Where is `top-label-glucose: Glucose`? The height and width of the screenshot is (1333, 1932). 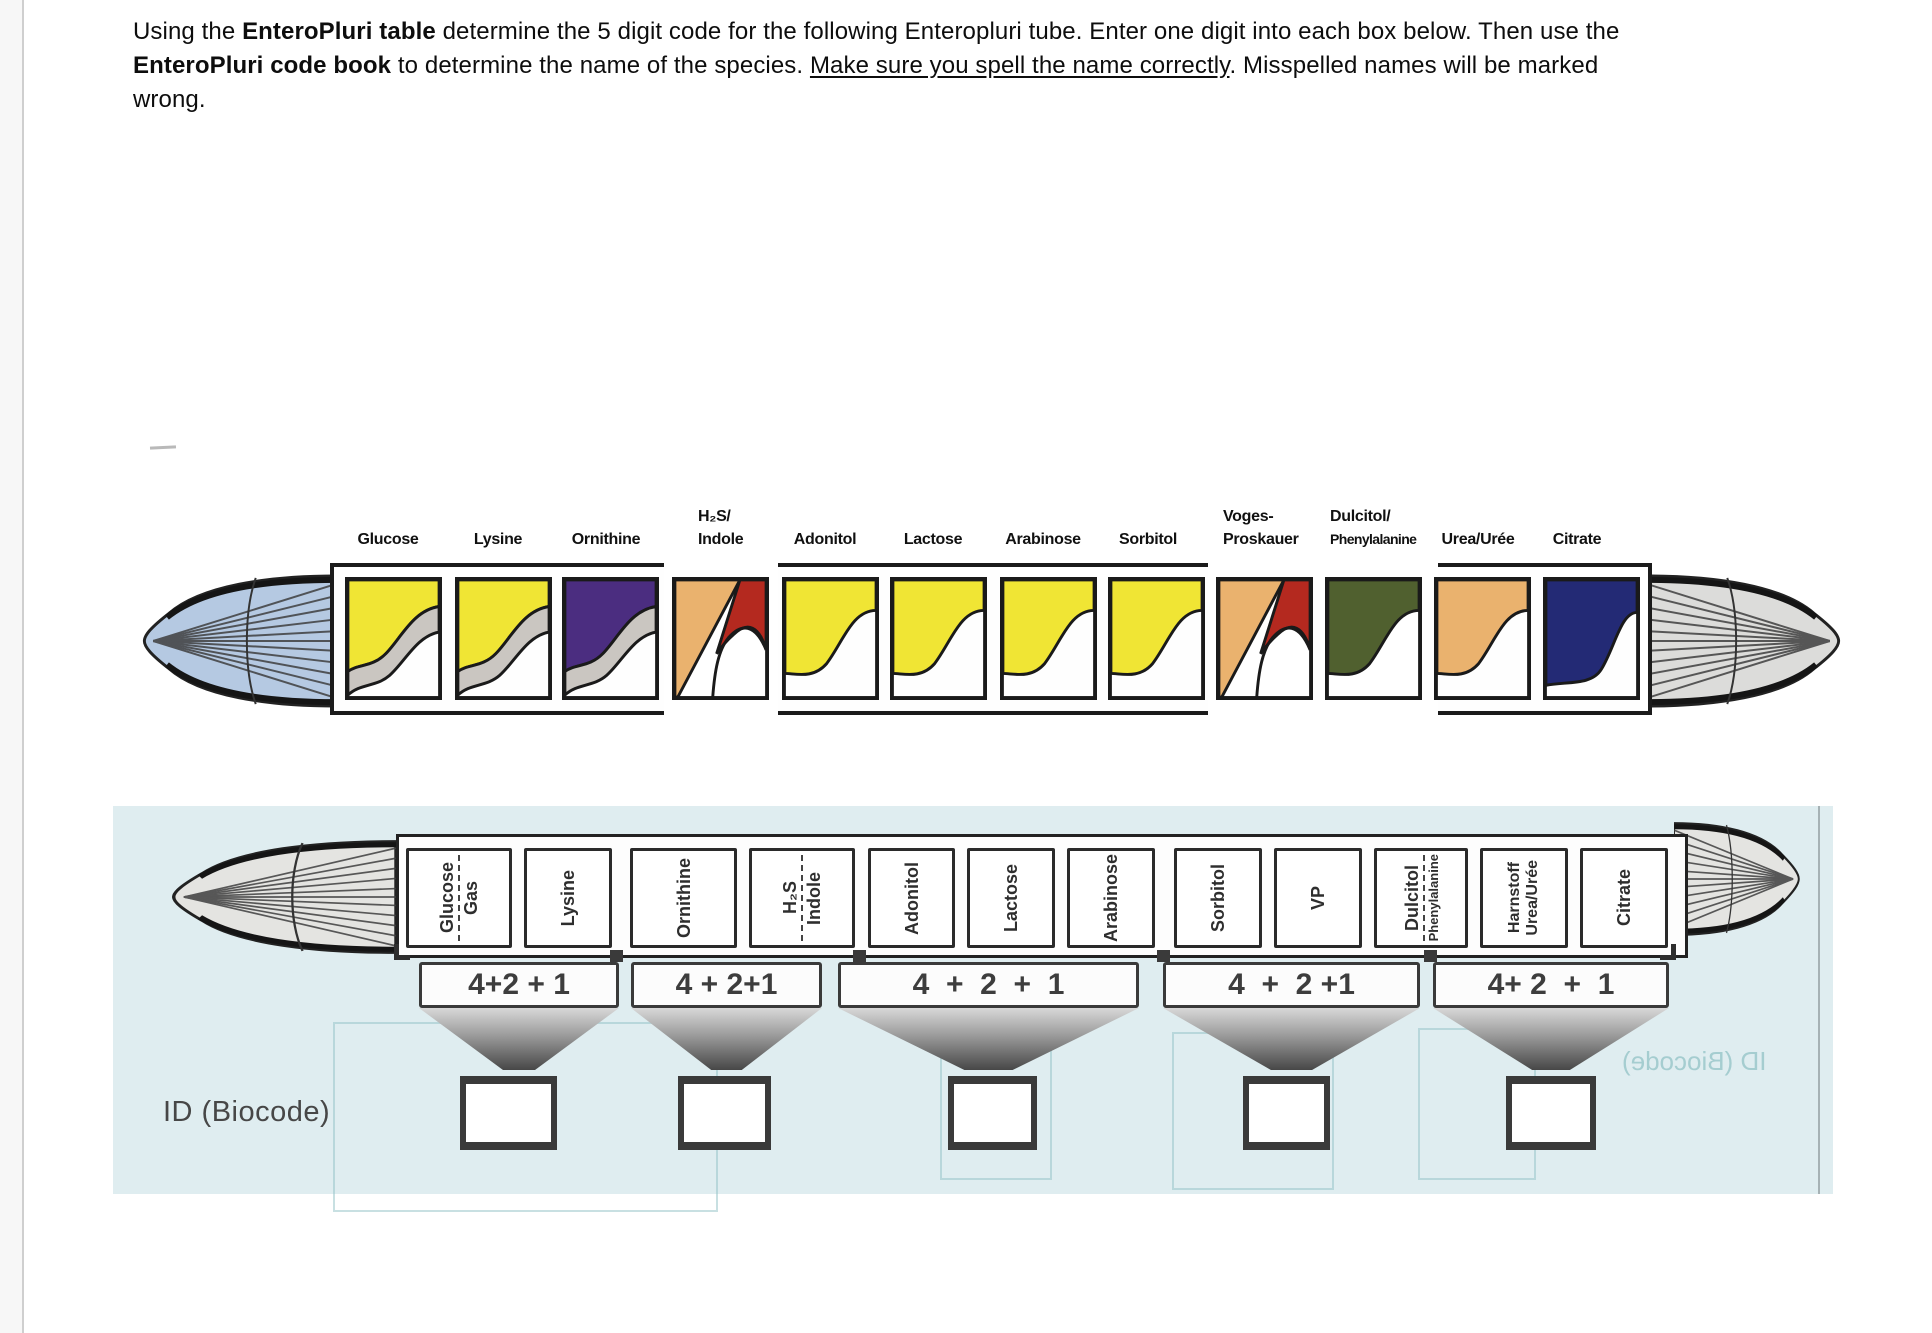 top-label-glucose: Glucose is located at coordinates (388, 539).